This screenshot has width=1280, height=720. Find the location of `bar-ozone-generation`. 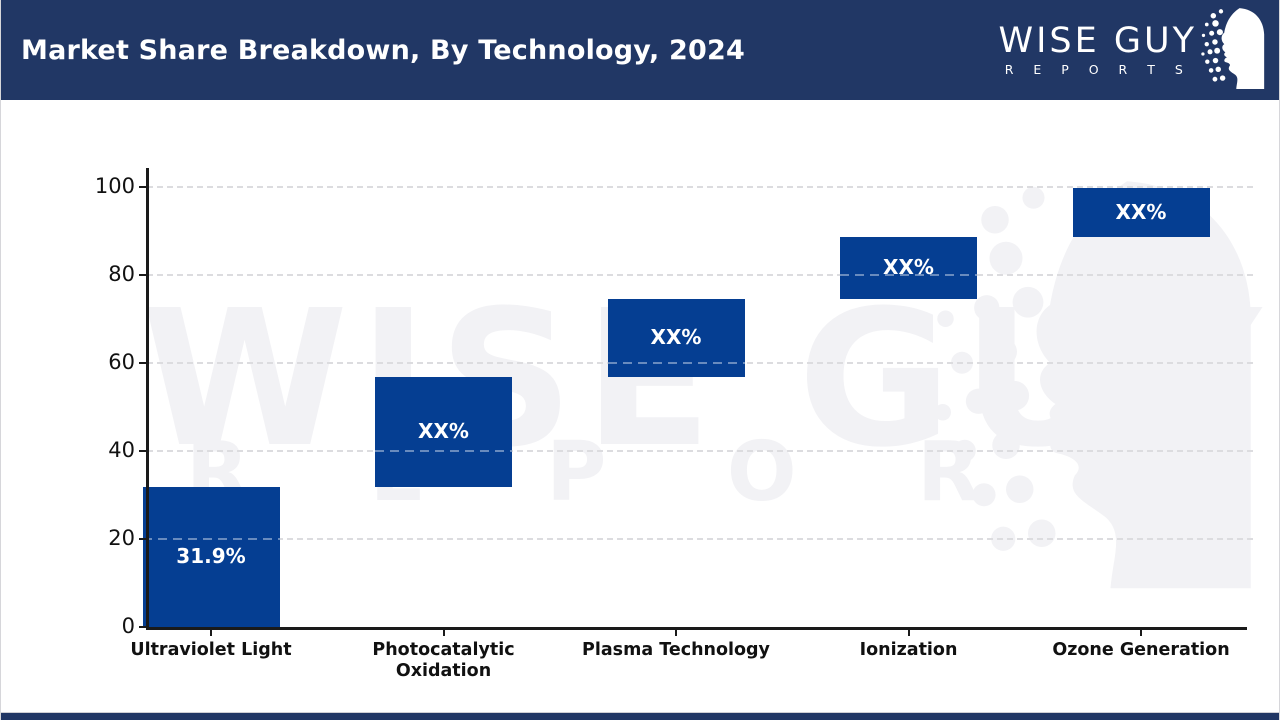

bar-ozone-generation is located at coordinates (1141, 212).